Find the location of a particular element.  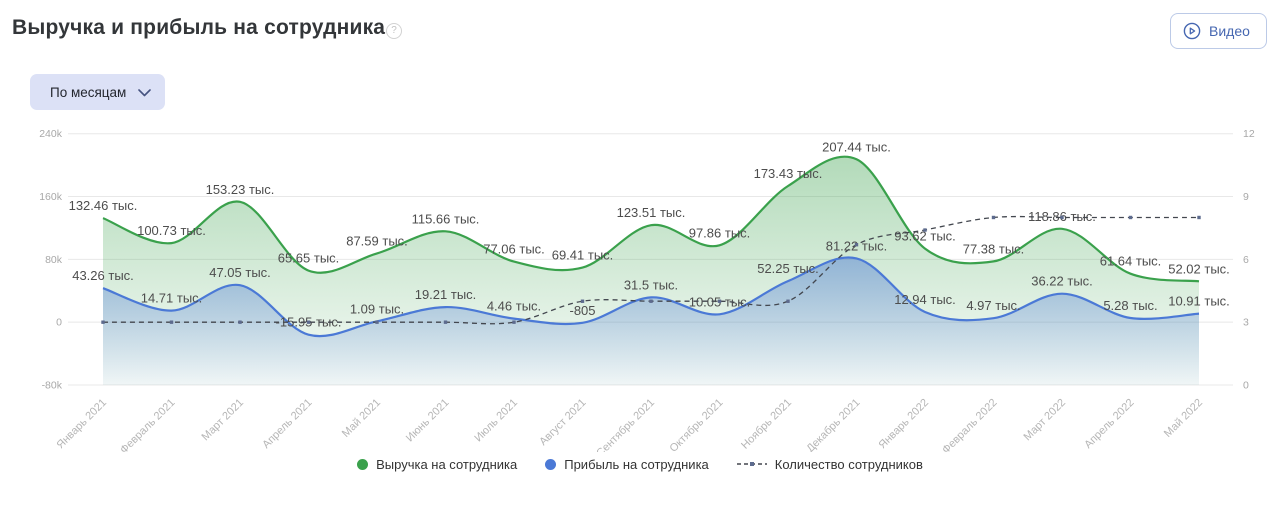

svg-text: 12 is located at coordinates (1249, 134).